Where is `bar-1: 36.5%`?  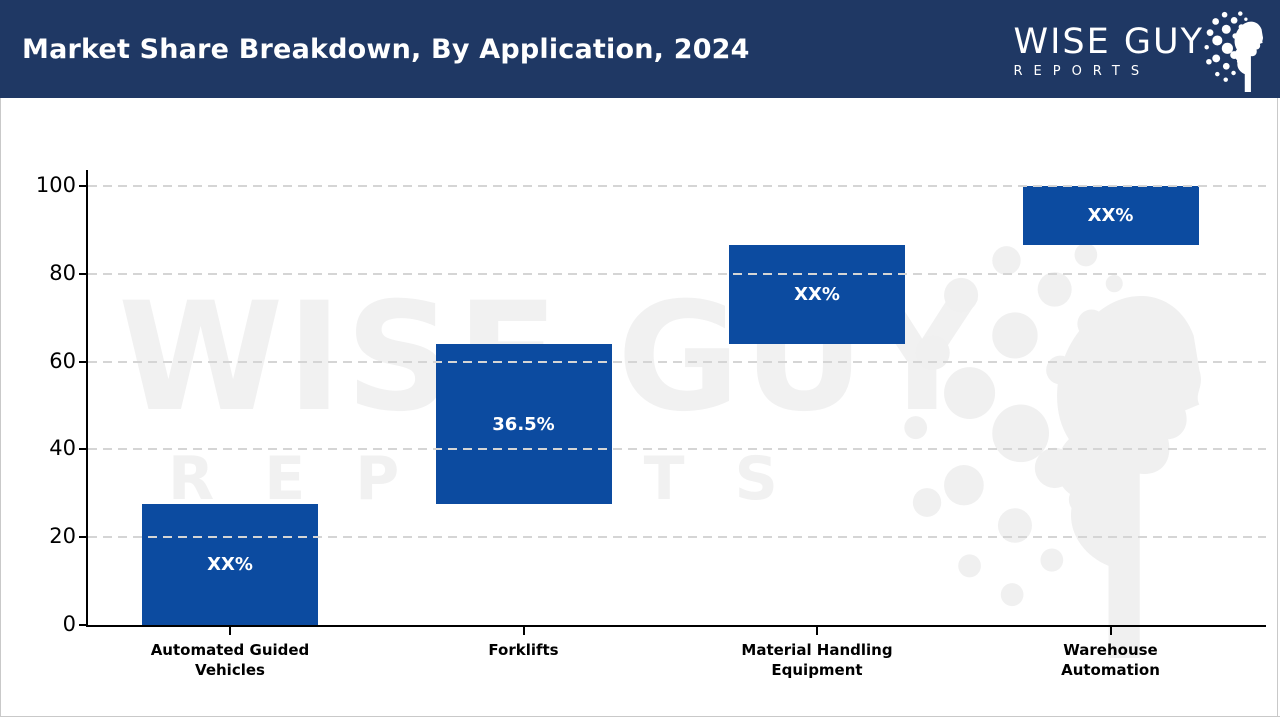
bar-1: 36.5% is located at coordinates (523, 424).